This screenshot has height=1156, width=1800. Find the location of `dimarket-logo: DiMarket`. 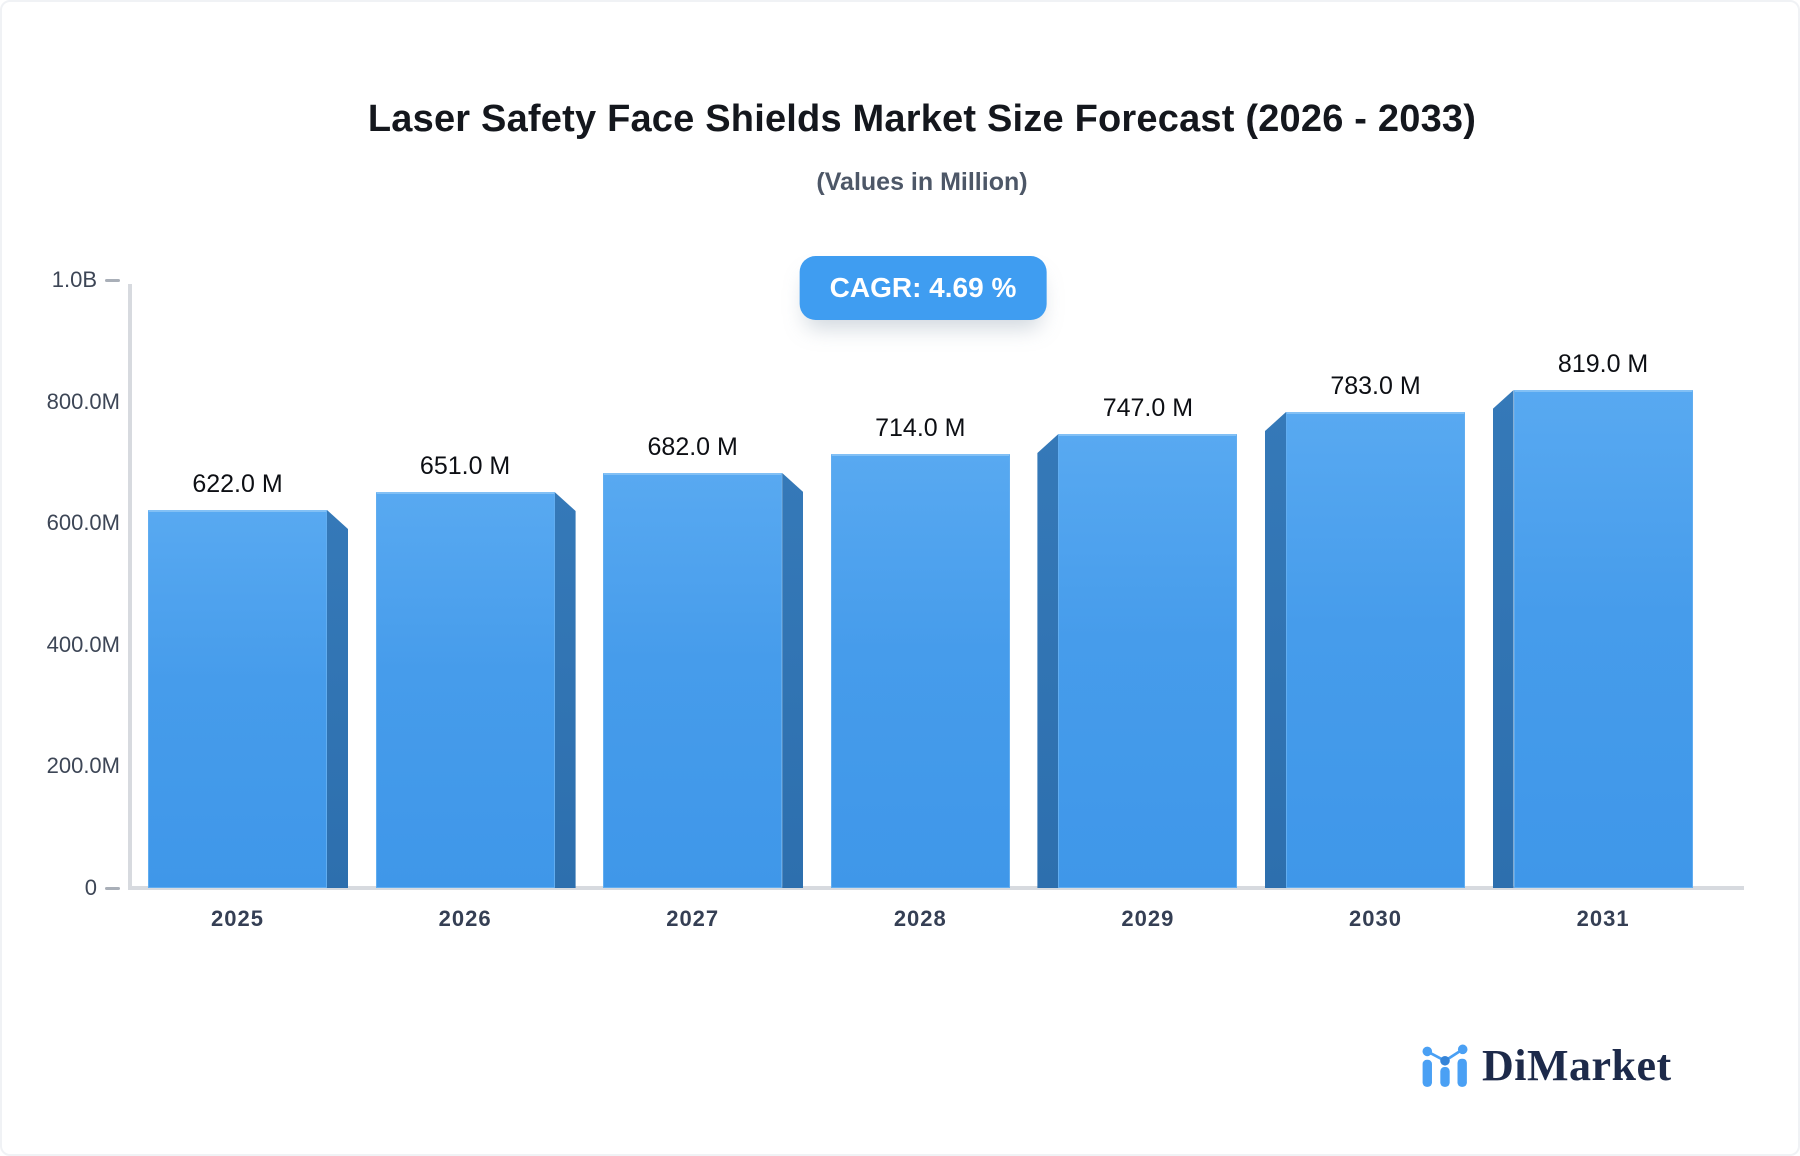

dimarket-logo: DiMarket is located at coordinates (1546, 1065).